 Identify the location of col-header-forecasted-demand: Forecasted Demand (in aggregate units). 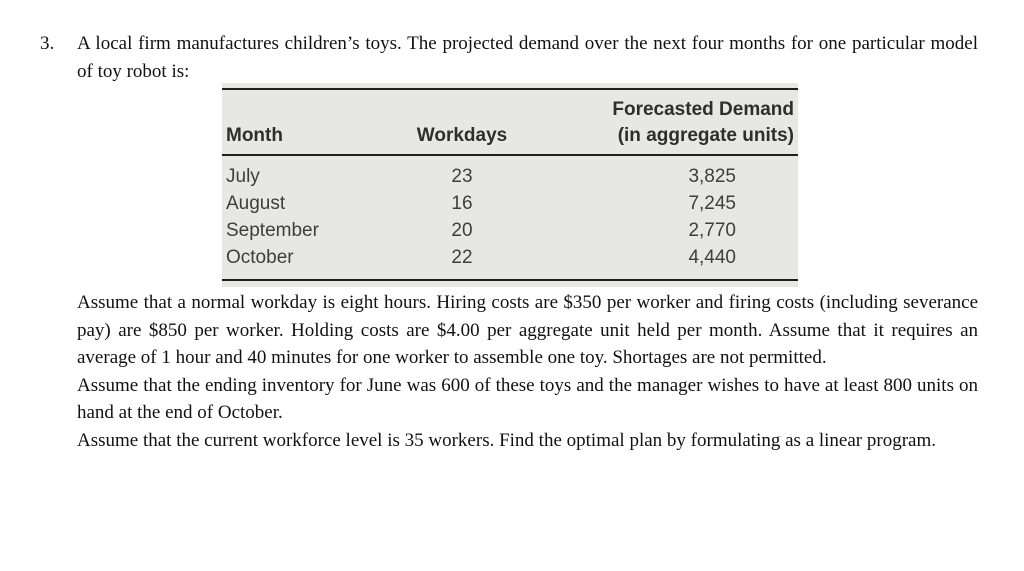
(657, 123).